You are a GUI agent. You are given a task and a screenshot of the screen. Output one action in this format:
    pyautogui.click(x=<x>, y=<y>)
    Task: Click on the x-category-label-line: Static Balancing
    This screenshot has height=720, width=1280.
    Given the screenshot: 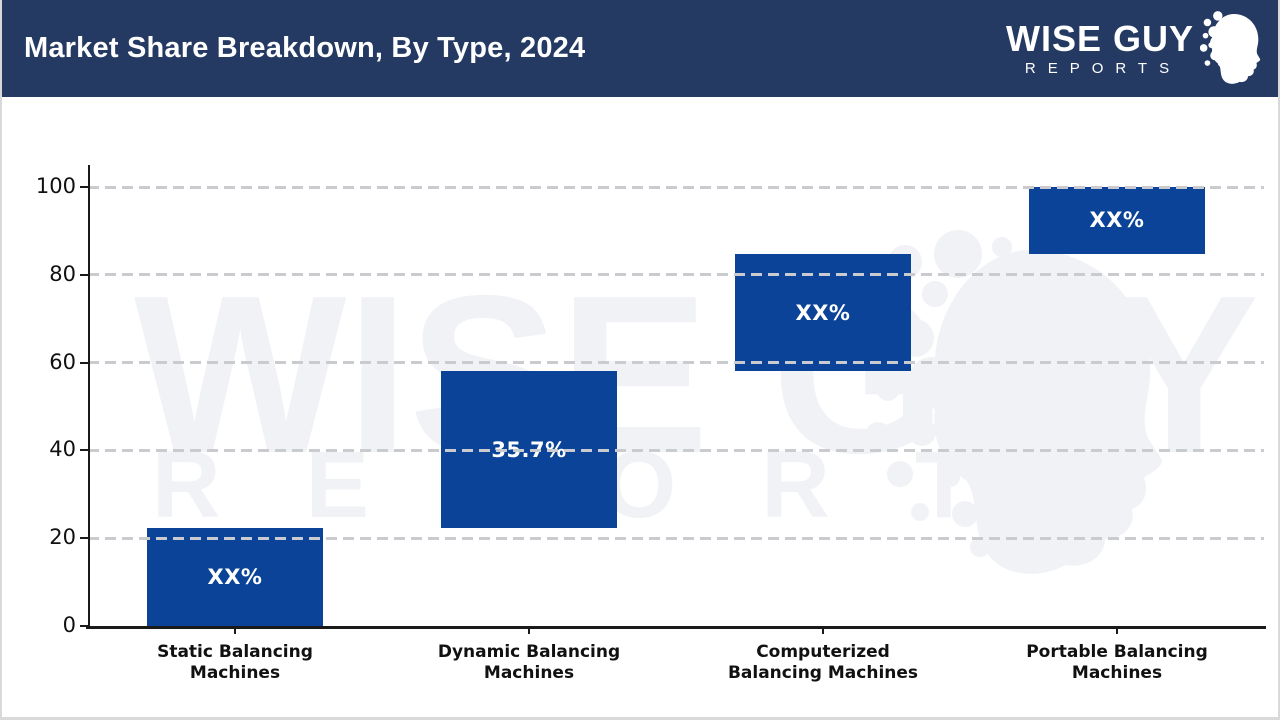 What is the action you would take?
    pyautogui.click(x=235, y=652)
    